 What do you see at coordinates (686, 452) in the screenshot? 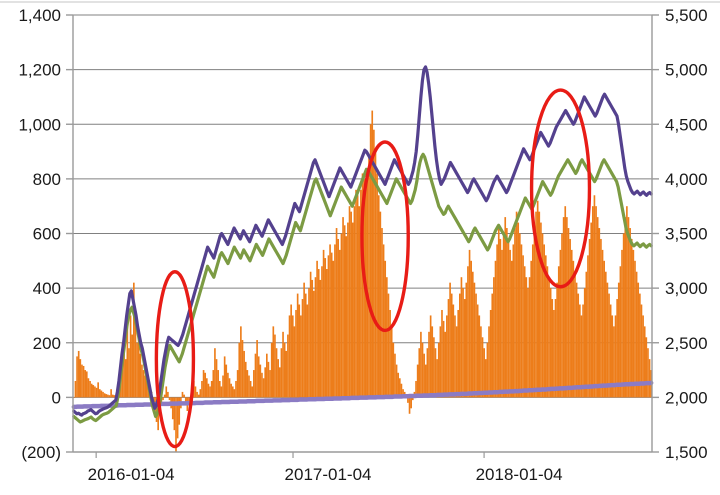
I see `right-tick-label: 1,500` at bounding box center [686, 452].